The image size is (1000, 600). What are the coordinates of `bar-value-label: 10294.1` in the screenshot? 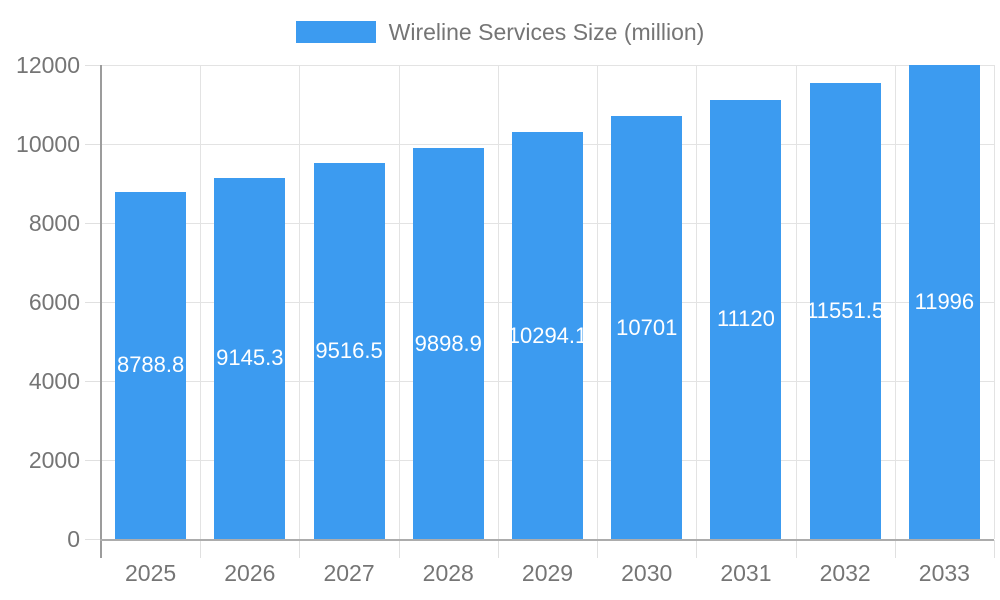 It's located at (547, 335).